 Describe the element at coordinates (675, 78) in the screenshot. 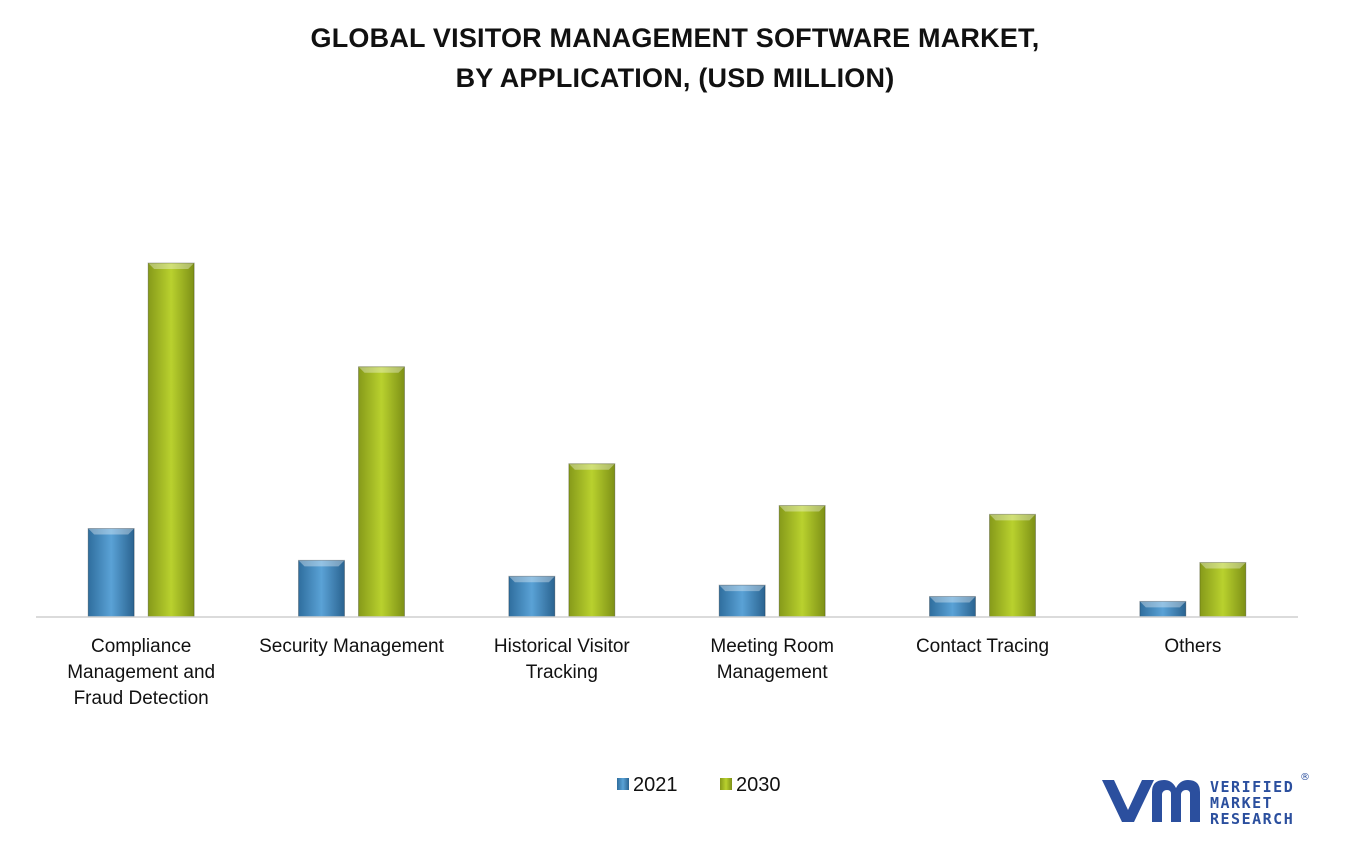

I see `chart-title-line-2: BY APPLICATION, (USD MILLION)` at that location.